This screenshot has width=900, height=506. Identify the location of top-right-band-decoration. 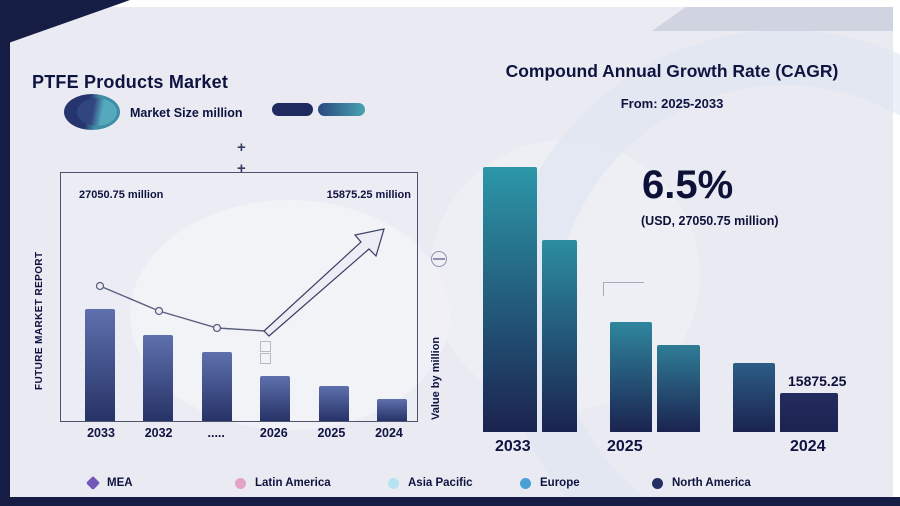
(772, 19).